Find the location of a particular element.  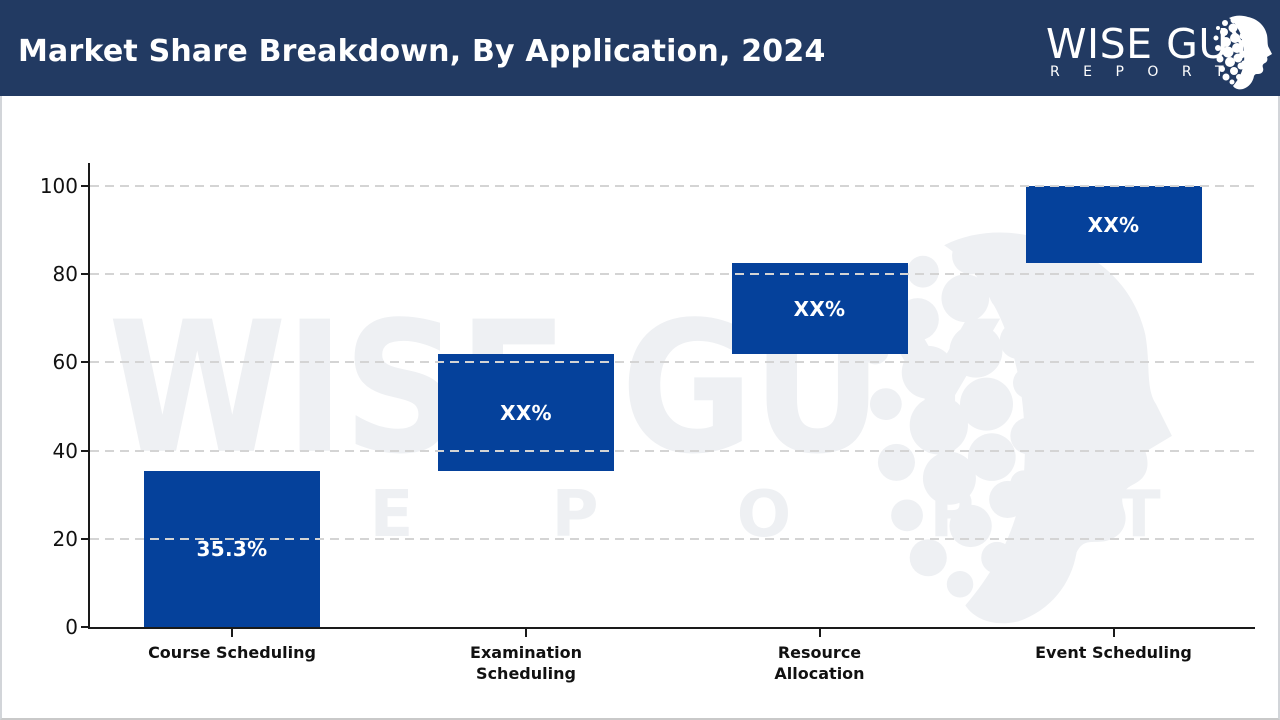

x-tick-examination-scheduling is located at coordinates (526, 633).